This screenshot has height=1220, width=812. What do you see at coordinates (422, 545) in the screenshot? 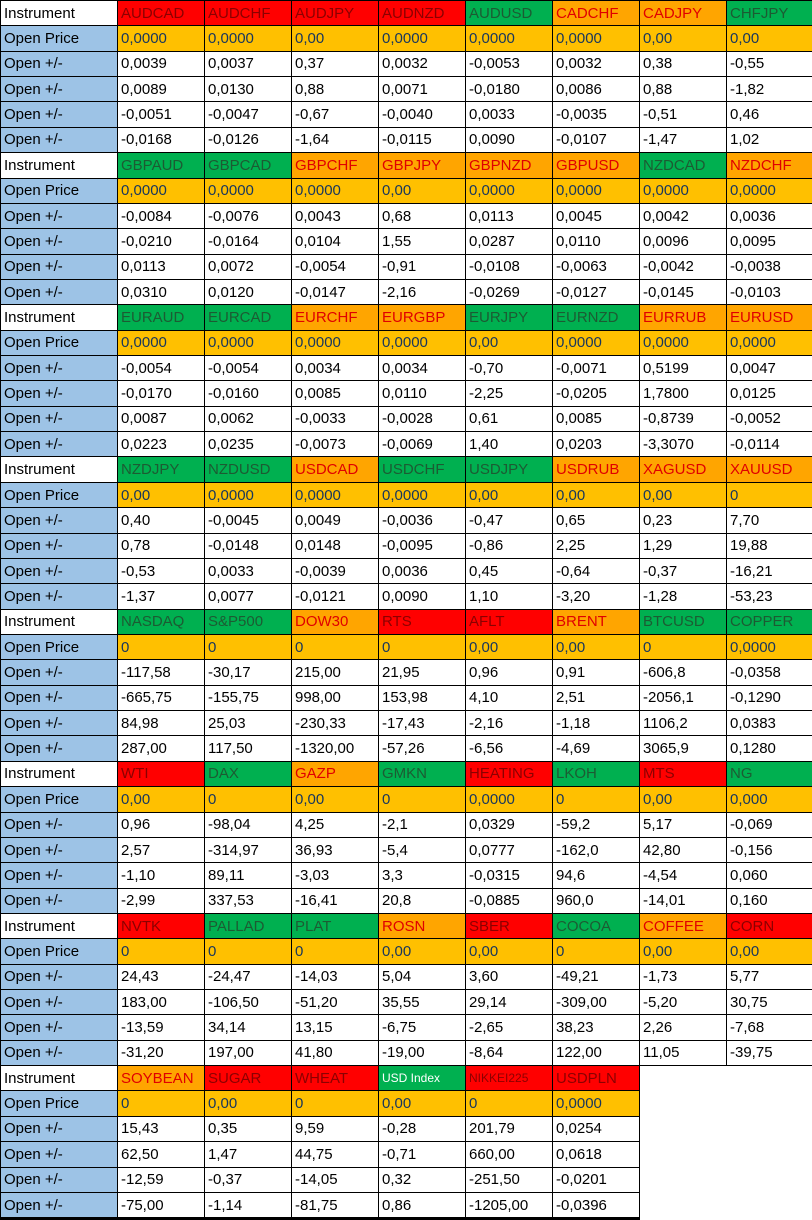
I see `change-cell: -0,0095` at bounding box center [422, 545].